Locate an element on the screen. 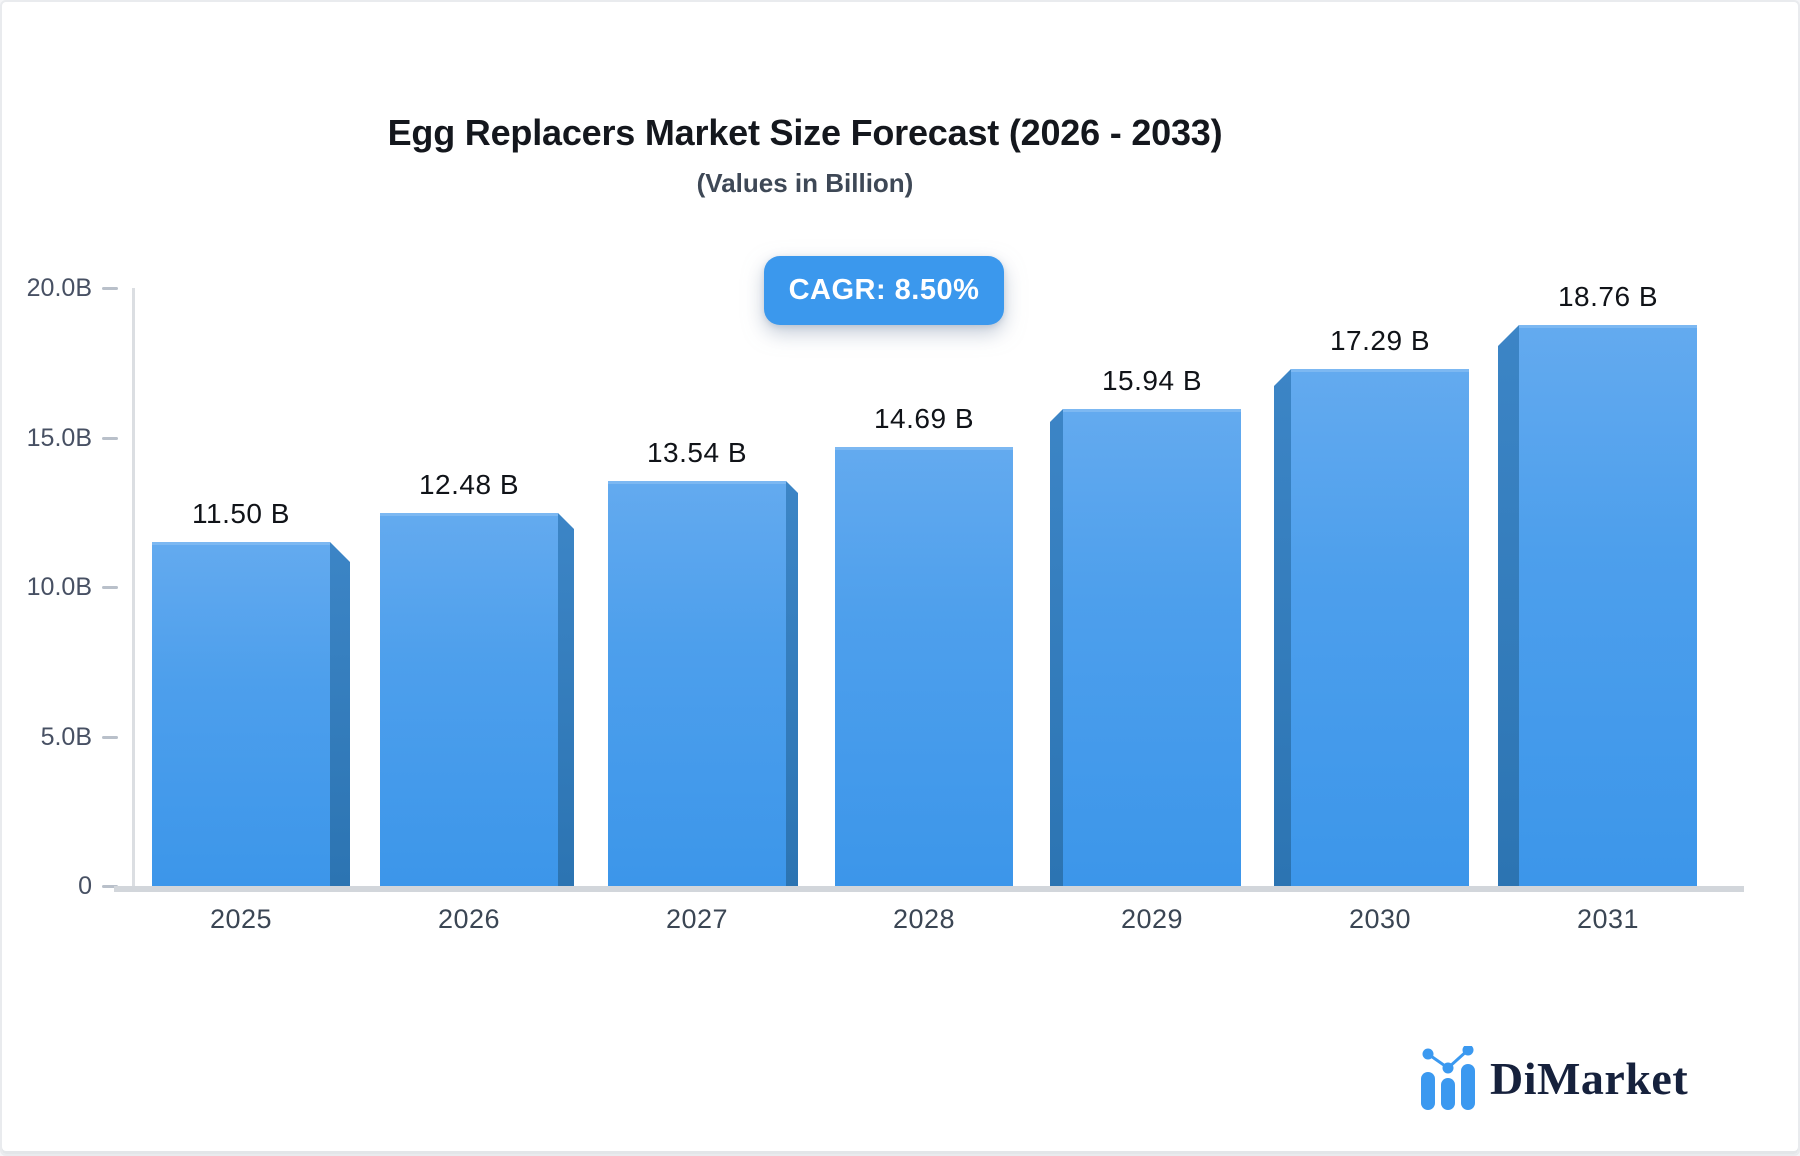  bar-2030 is located at coordinates (1380, 627).